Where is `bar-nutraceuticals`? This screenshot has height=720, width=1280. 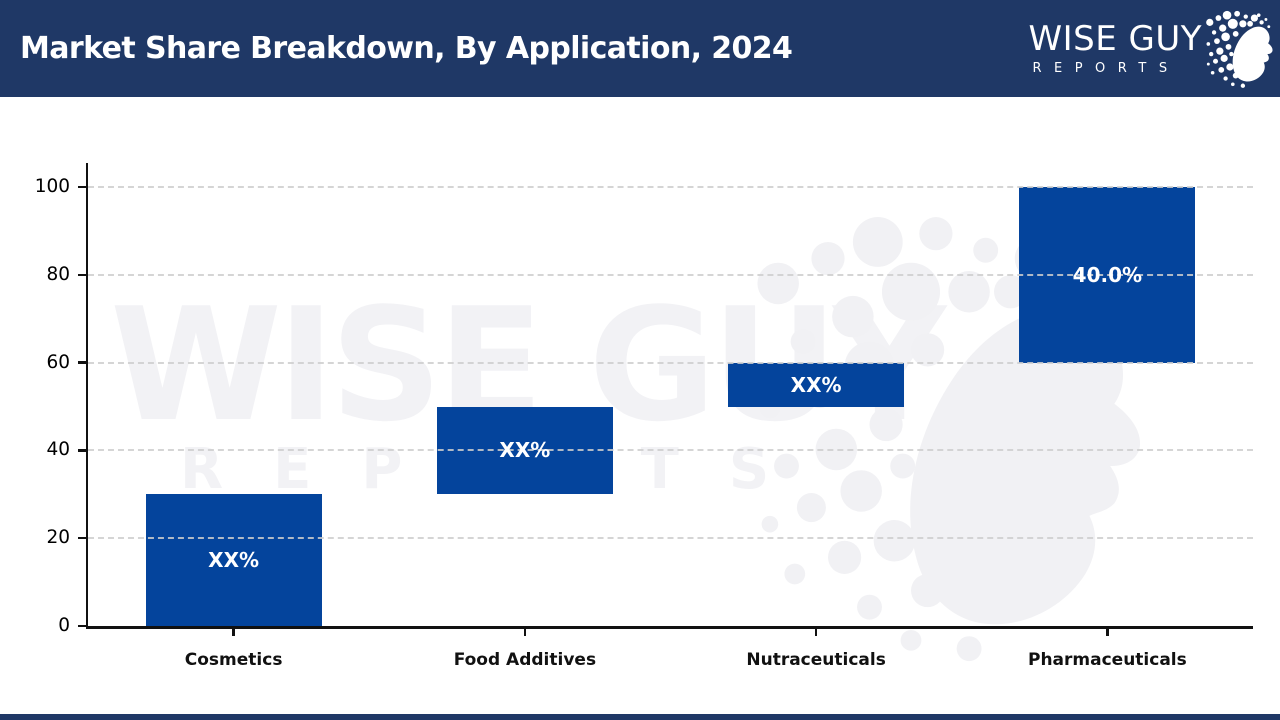
bar-nutraceuticals is located at coordinates (816, 384).